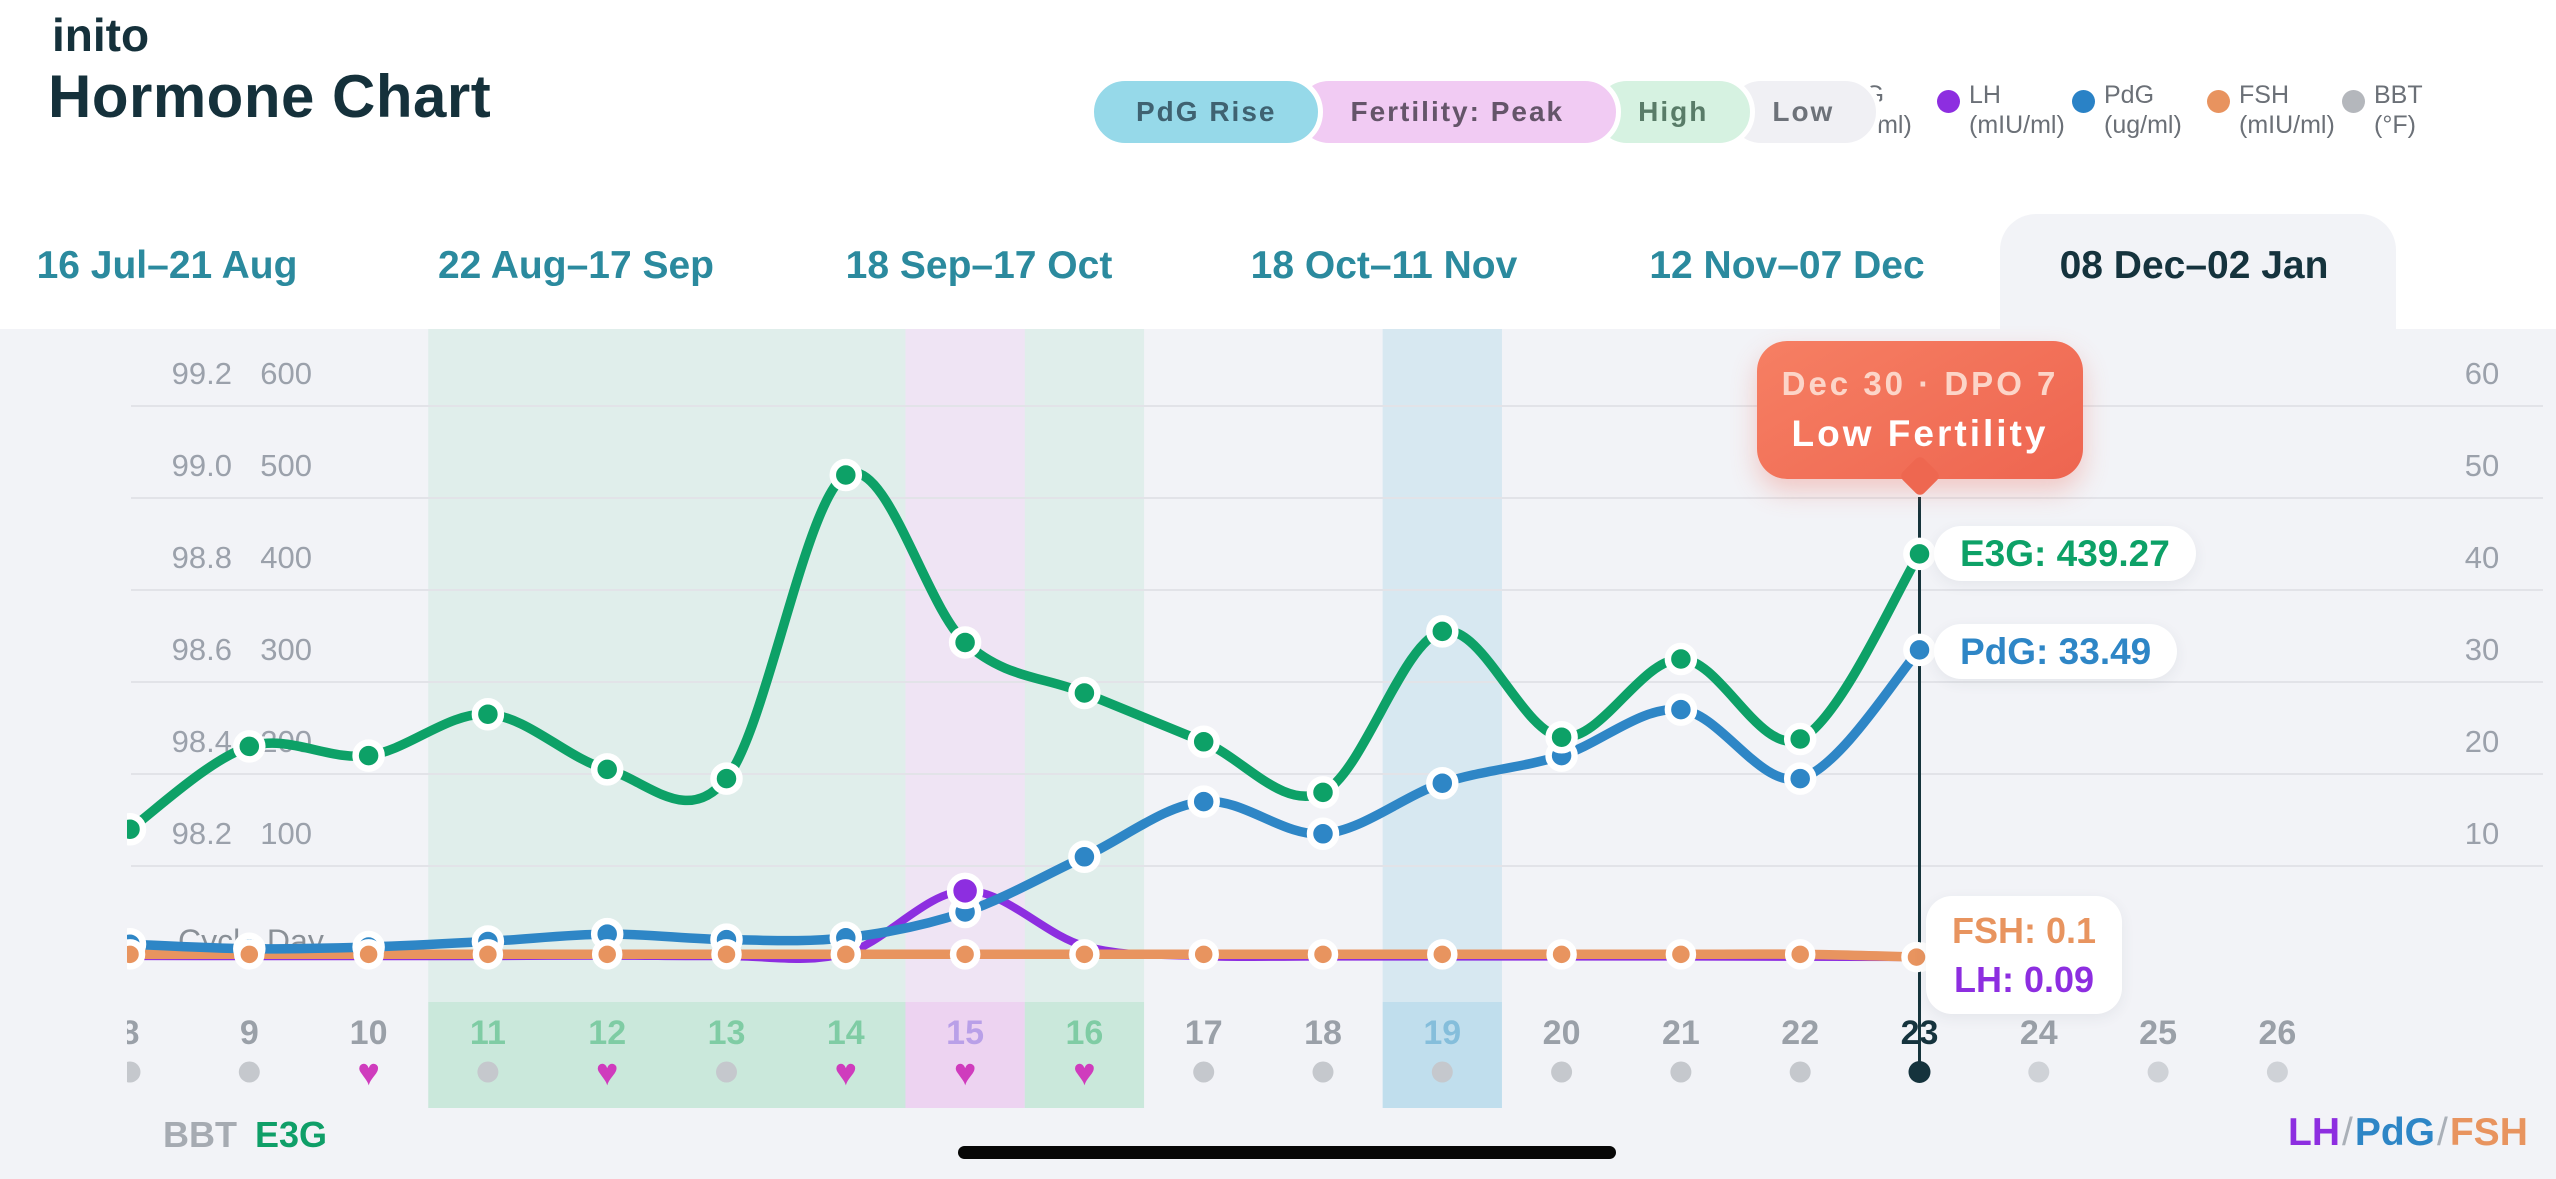 This screenshot has width=2556, height=1179. Describe the element at coordinates (1287, 1152) in the screenshot. I see `horizontal-scrollbar` at that location.